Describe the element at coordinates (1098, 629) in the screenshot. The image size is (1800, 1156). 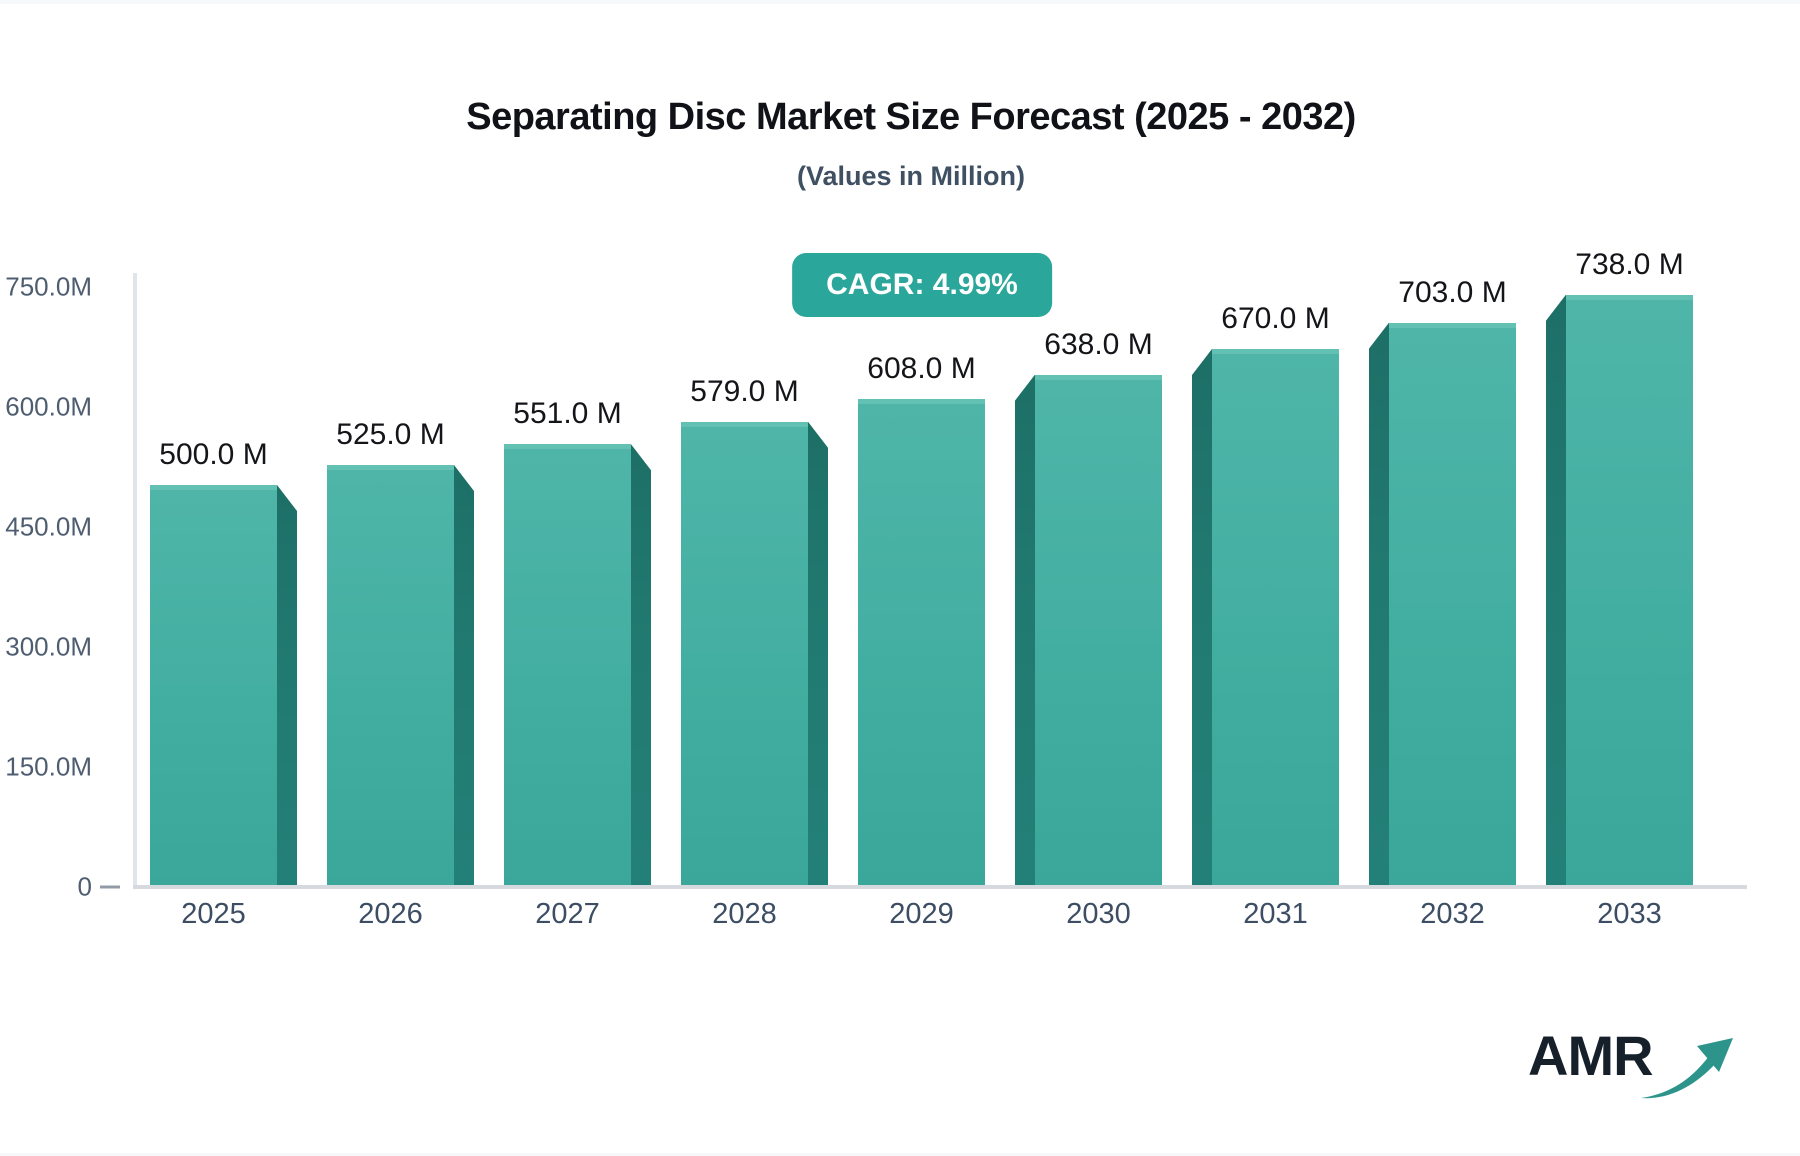
I see `bar-2030` at that location.